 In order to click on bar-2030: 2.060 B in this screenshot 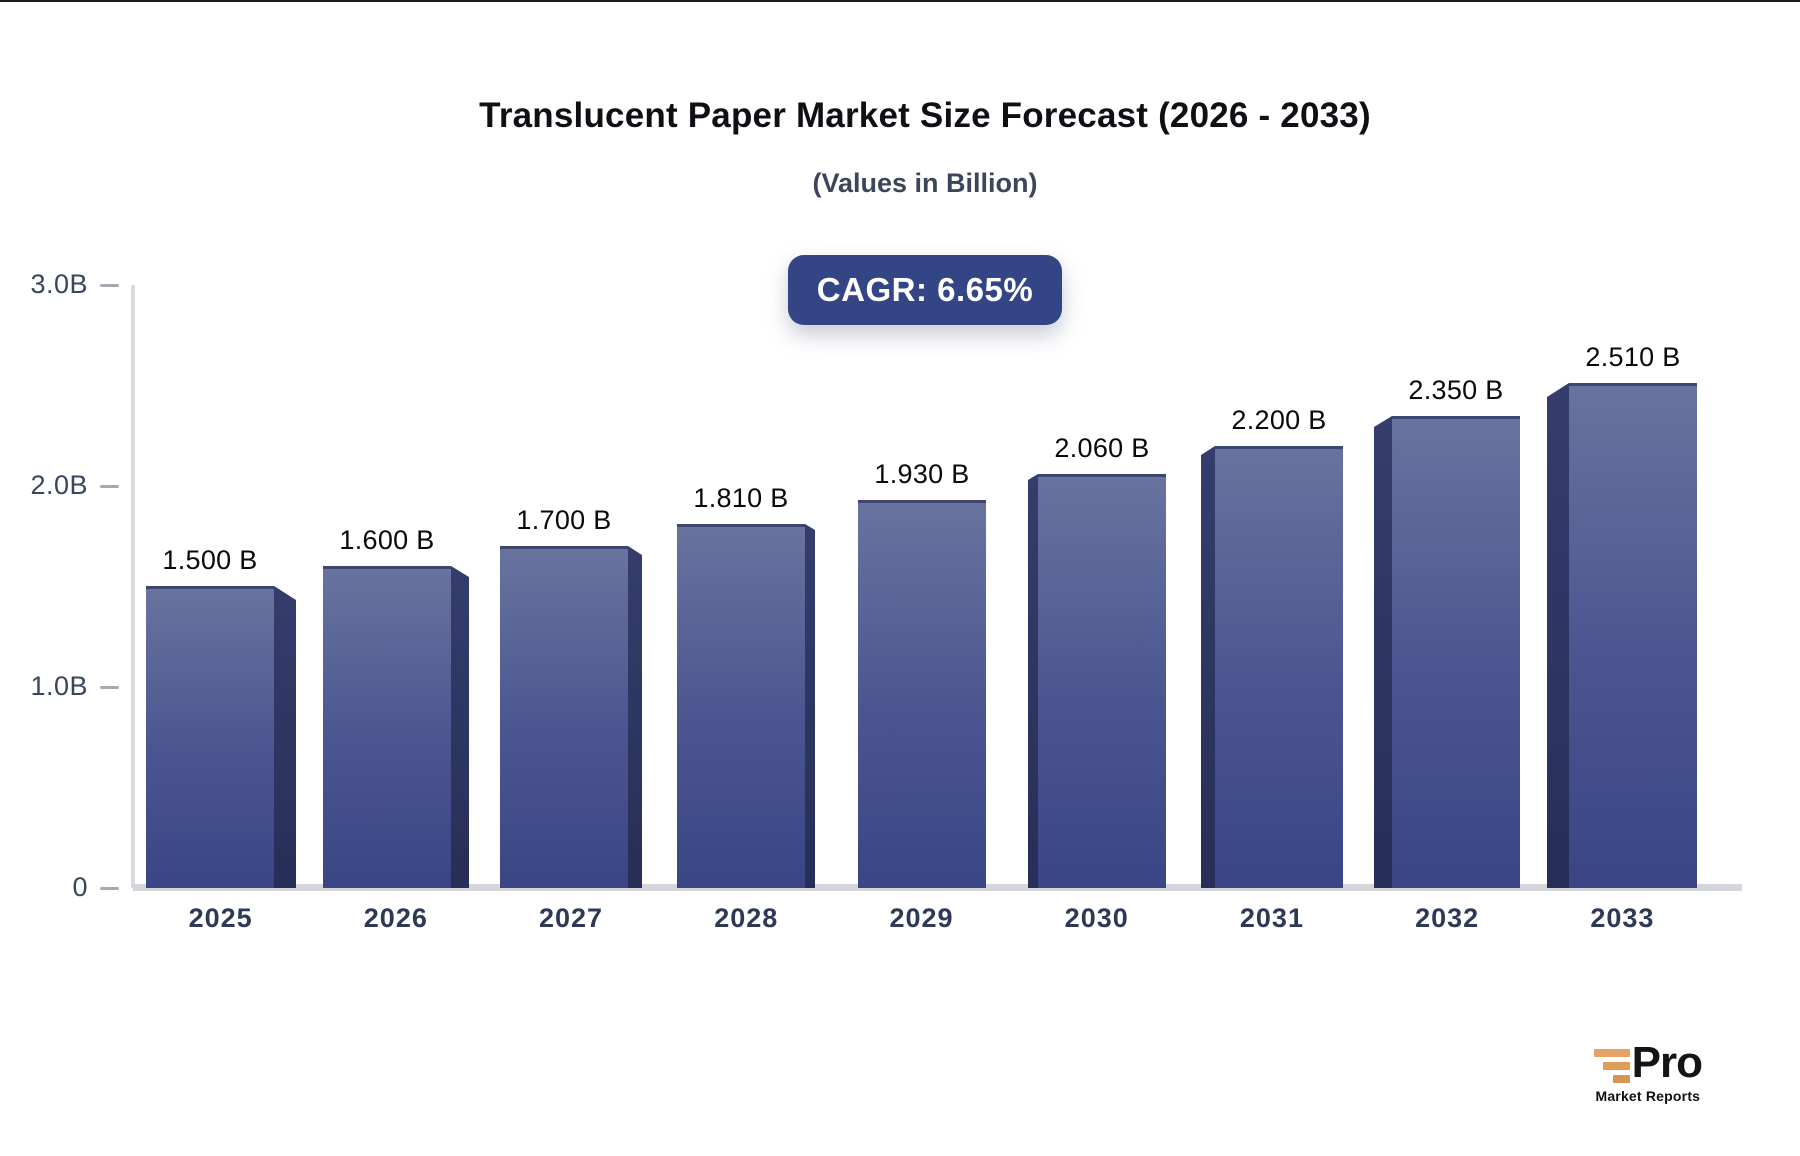, I will do `click(1097, 660)`.